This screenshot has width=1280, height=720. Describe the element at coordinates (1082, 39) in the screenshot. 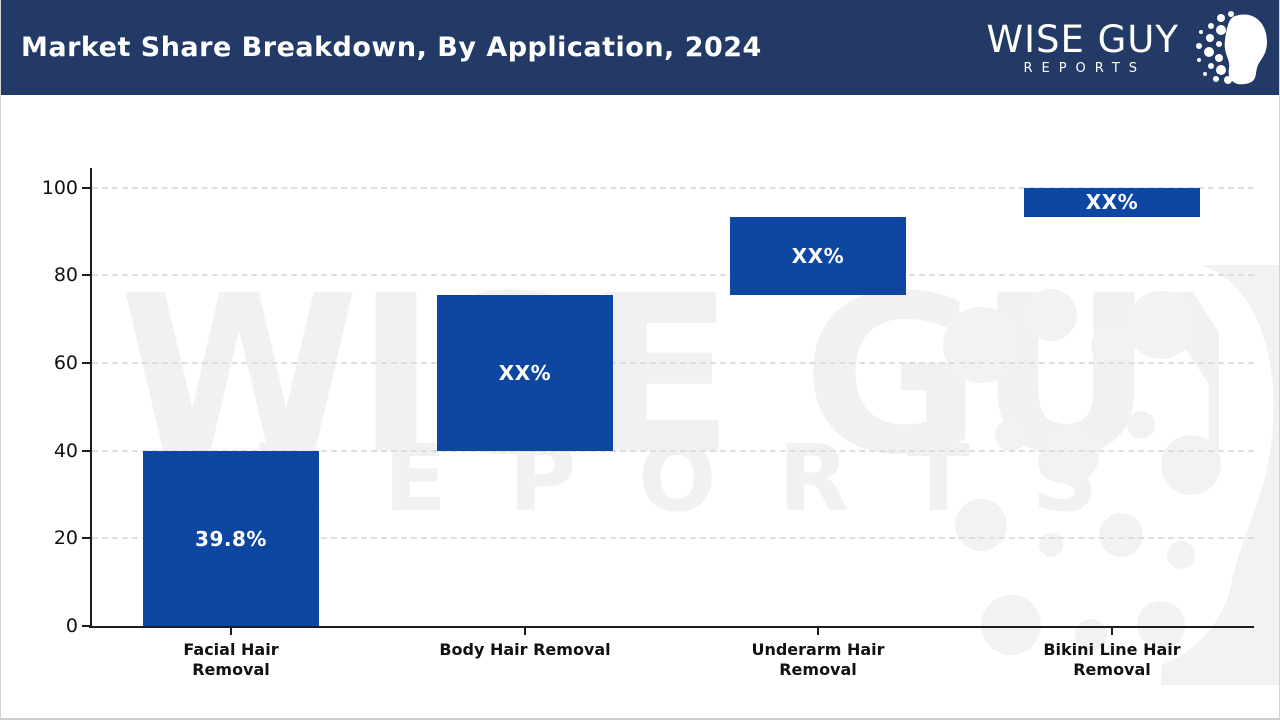

I see `brand-name: WISE GUY` at that location.